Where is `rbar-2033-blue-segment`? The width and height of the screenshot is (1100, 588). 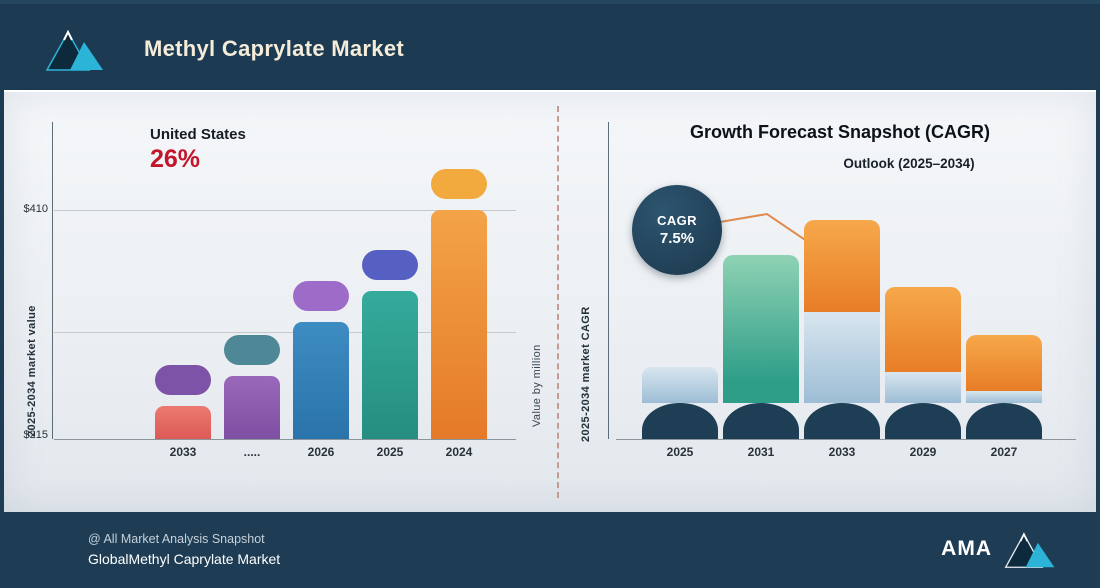
rbar-2033-blue-segment is located at coordinates (842, 357).